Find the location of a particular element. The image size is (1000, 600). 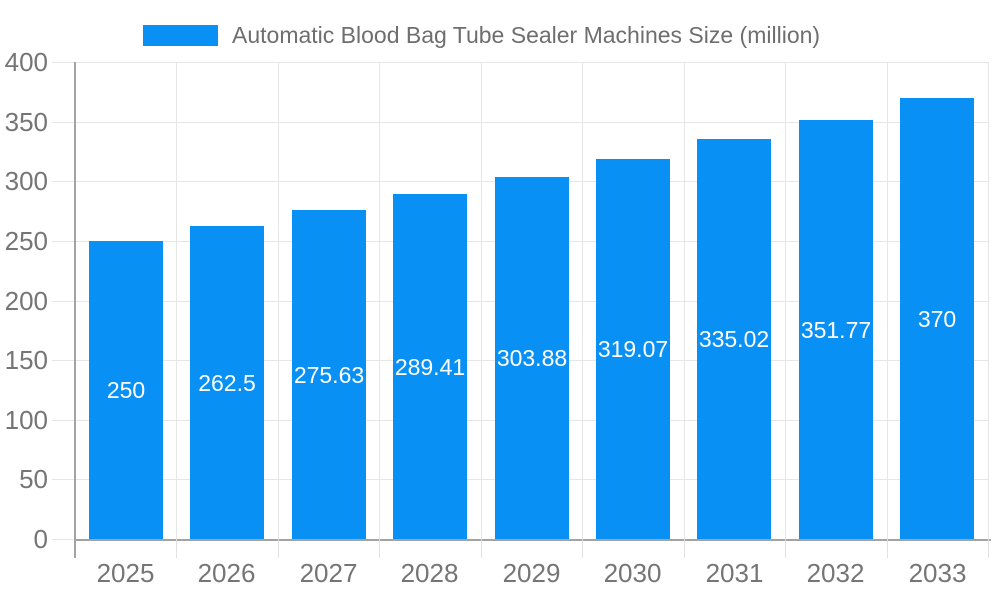

bar: 370 is located at coordinates (937, 318).